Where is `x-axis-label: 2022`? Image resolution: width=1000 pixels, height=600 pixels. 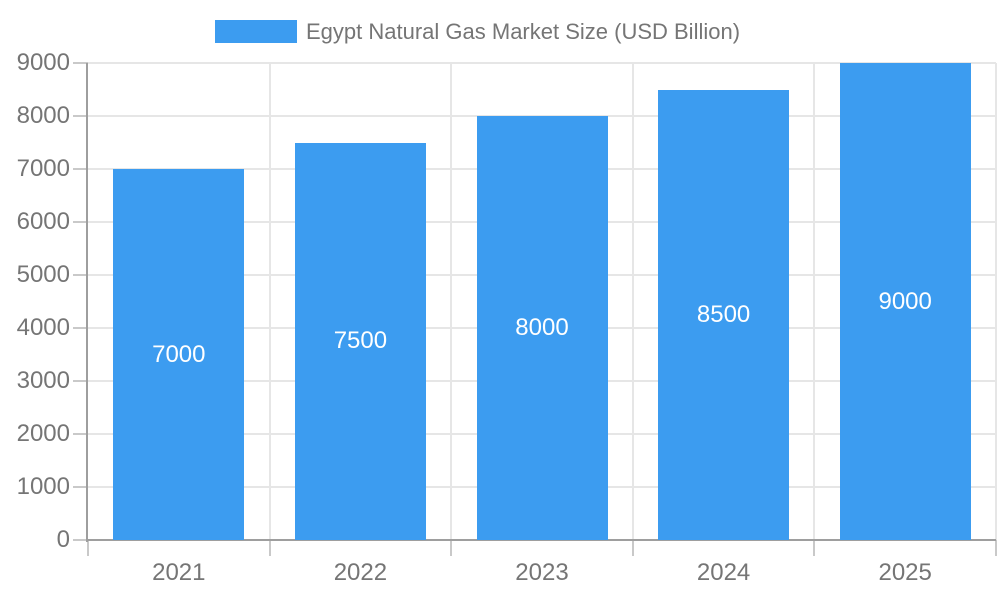 x-axis-label: 2022 is located at coordinates (360, 572).